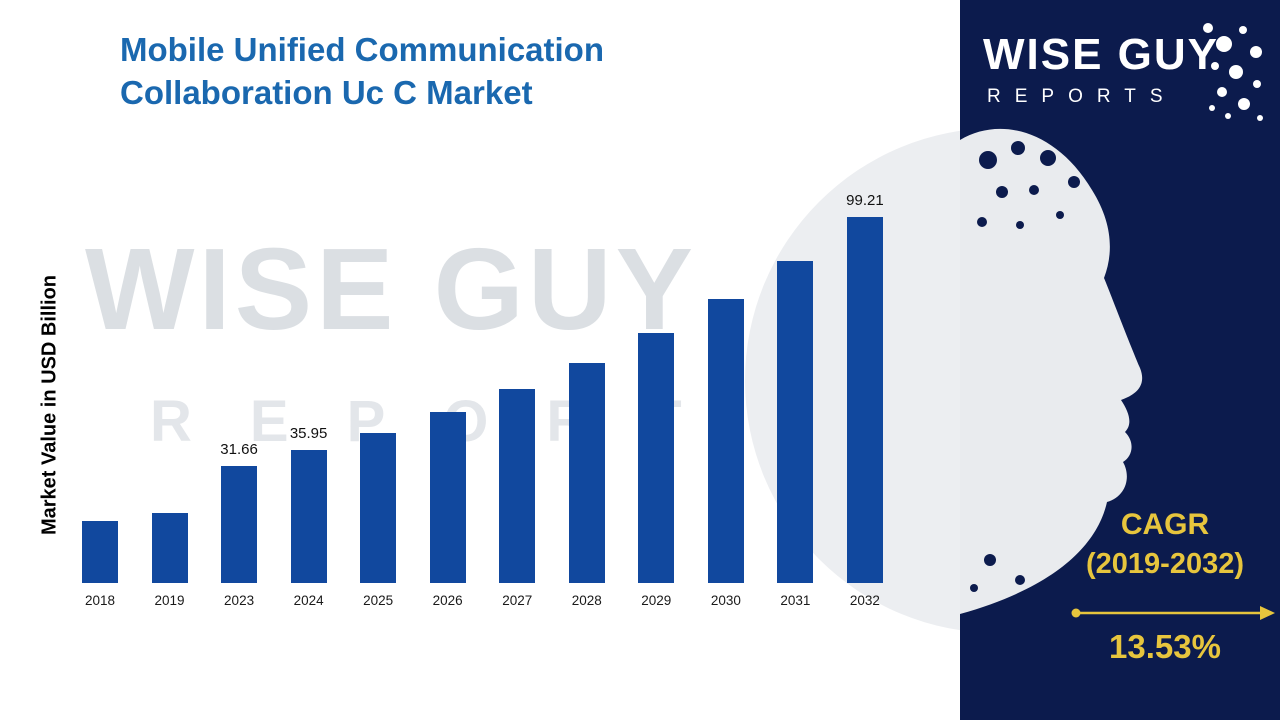 This screenshot has height=720, width=1280. What do you see at coordinates (326, 92) in the screenshot?
I see `page-title-line2: Collaboration Uc C Market` at bounding box center [326, 92].